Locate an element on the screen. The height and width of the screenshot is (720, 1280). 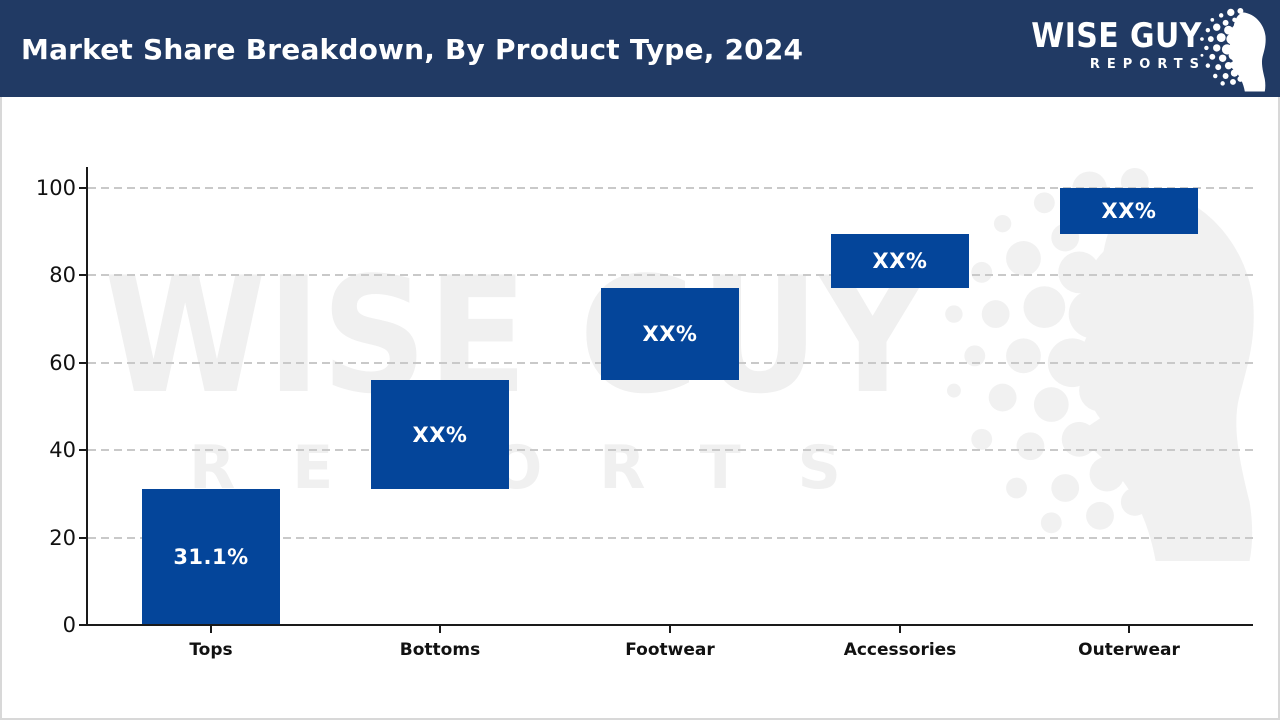
x-category-label-accessories: Accessories is located at coordinates (900, 650).